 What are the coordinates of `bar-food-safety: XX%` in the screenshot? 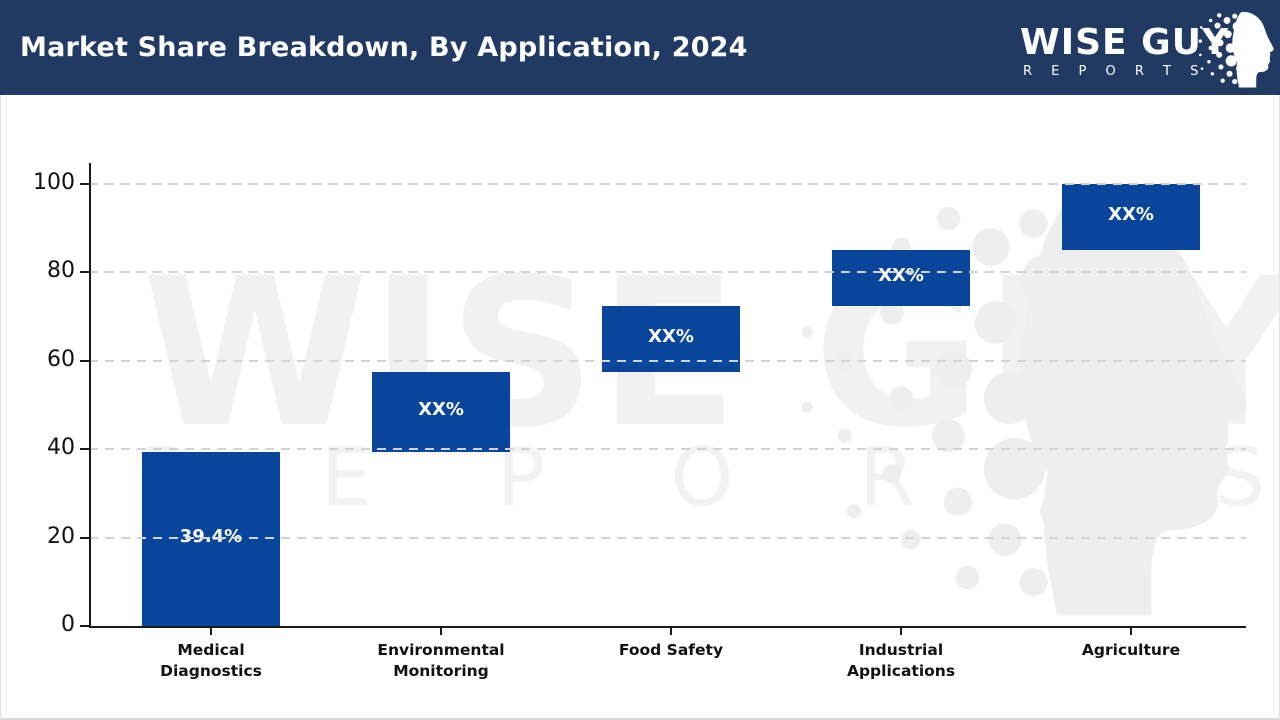 It's located at (671, 338).